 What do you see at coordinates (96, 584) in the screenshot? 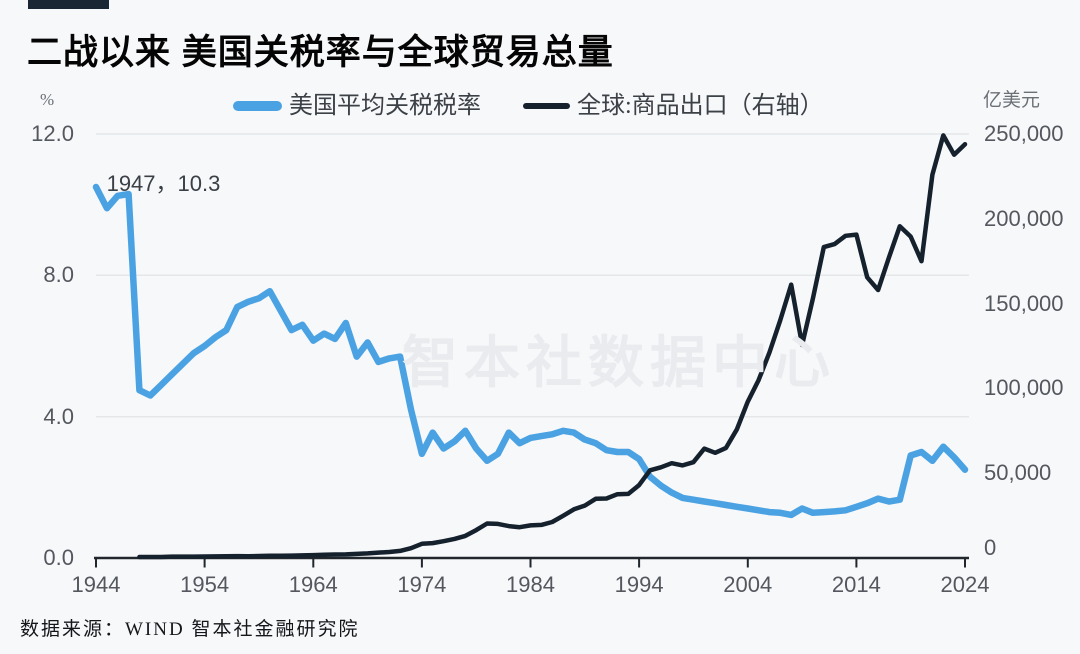
I see `x-axis-tick-label: 1944` at bounding box center [96, 584].